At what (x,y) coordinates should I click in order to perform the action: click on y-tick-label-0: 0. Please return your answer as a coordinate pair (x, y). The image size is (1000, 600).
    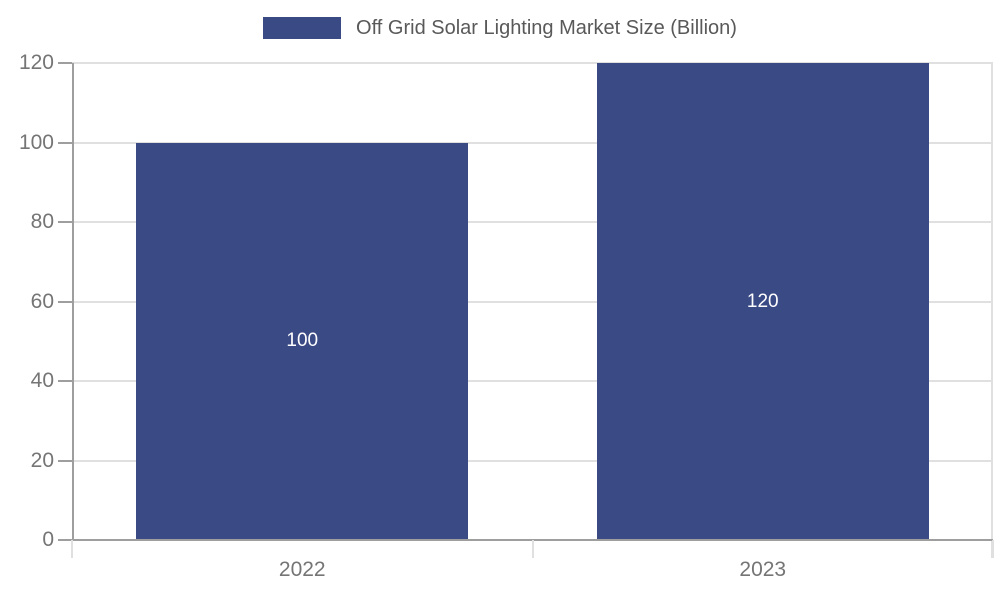
    Looking at the image, I should click on (48, 539).